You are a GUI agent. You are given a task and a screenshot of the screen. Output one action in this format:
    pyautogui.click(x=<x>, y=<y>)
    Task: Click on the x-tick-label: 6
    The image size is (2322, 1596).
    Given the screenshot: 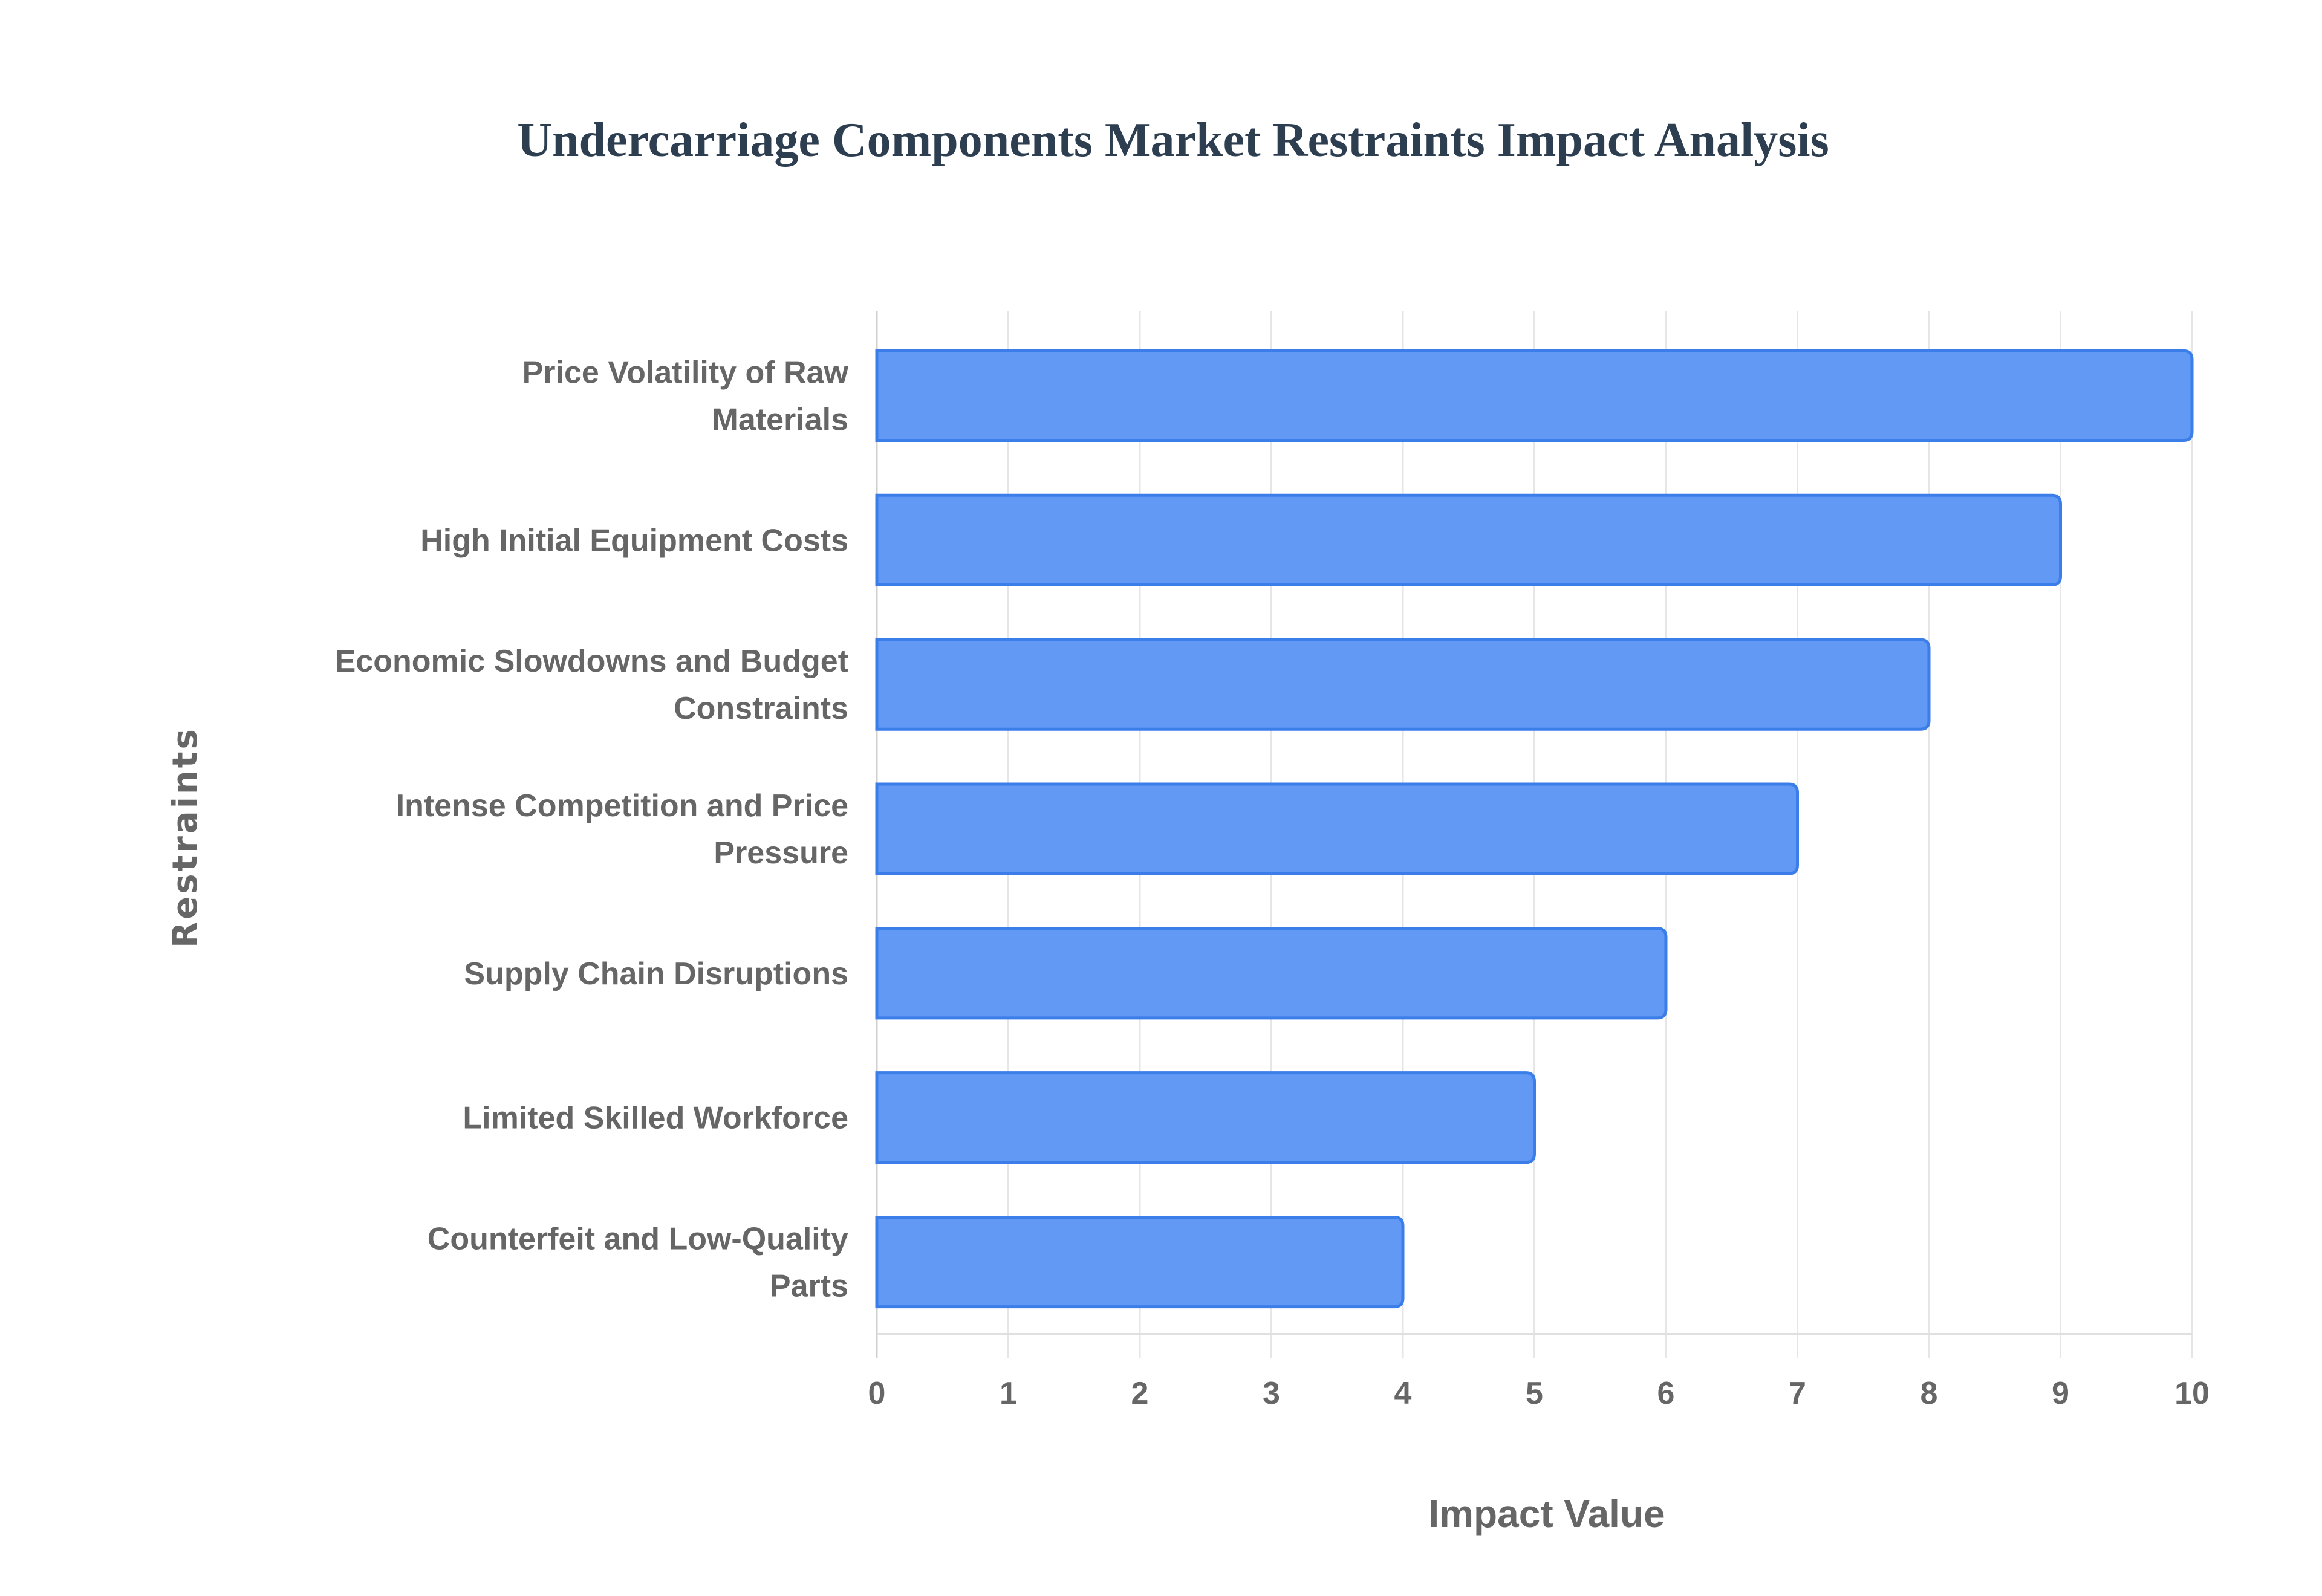 What is the action you would take?
    pyautogui.click(x=1666, y=1393)
    